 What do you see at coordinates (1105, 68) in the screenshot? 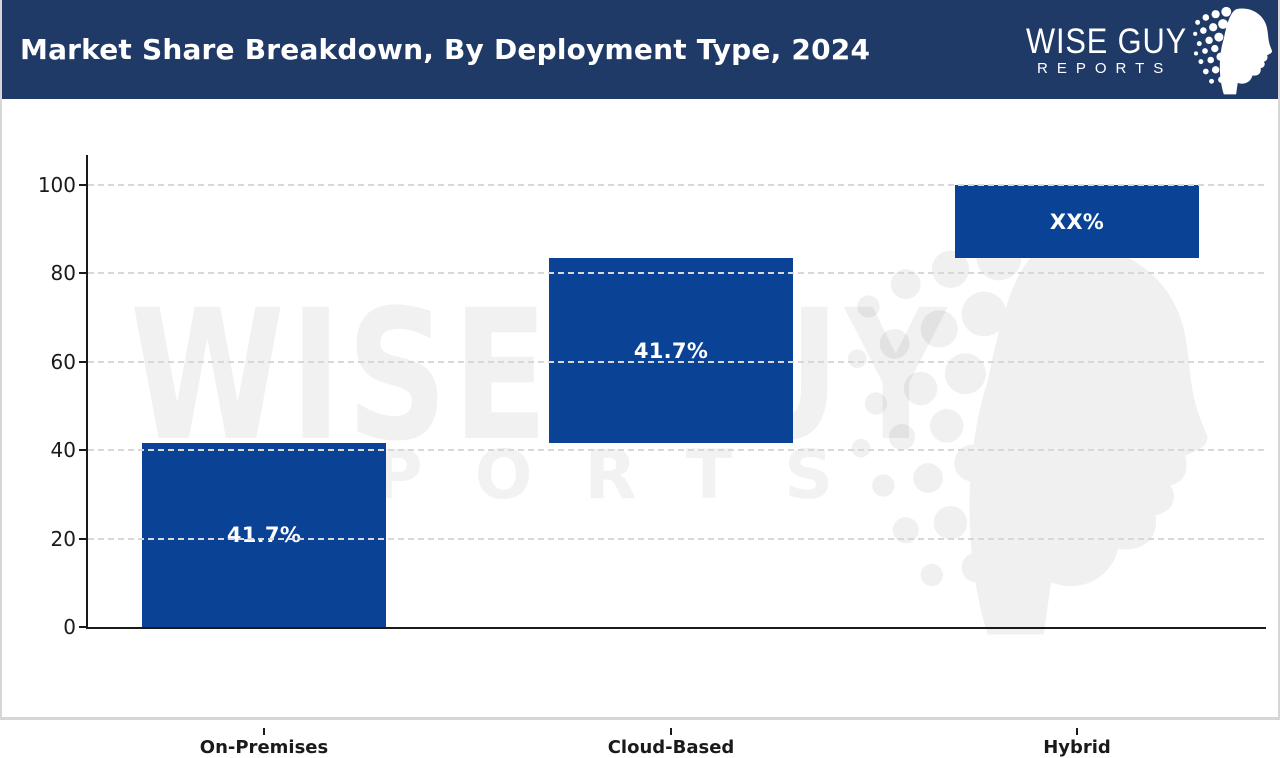
I see `logo-subtext: REPORTS` at bounding box center [1105, 68].